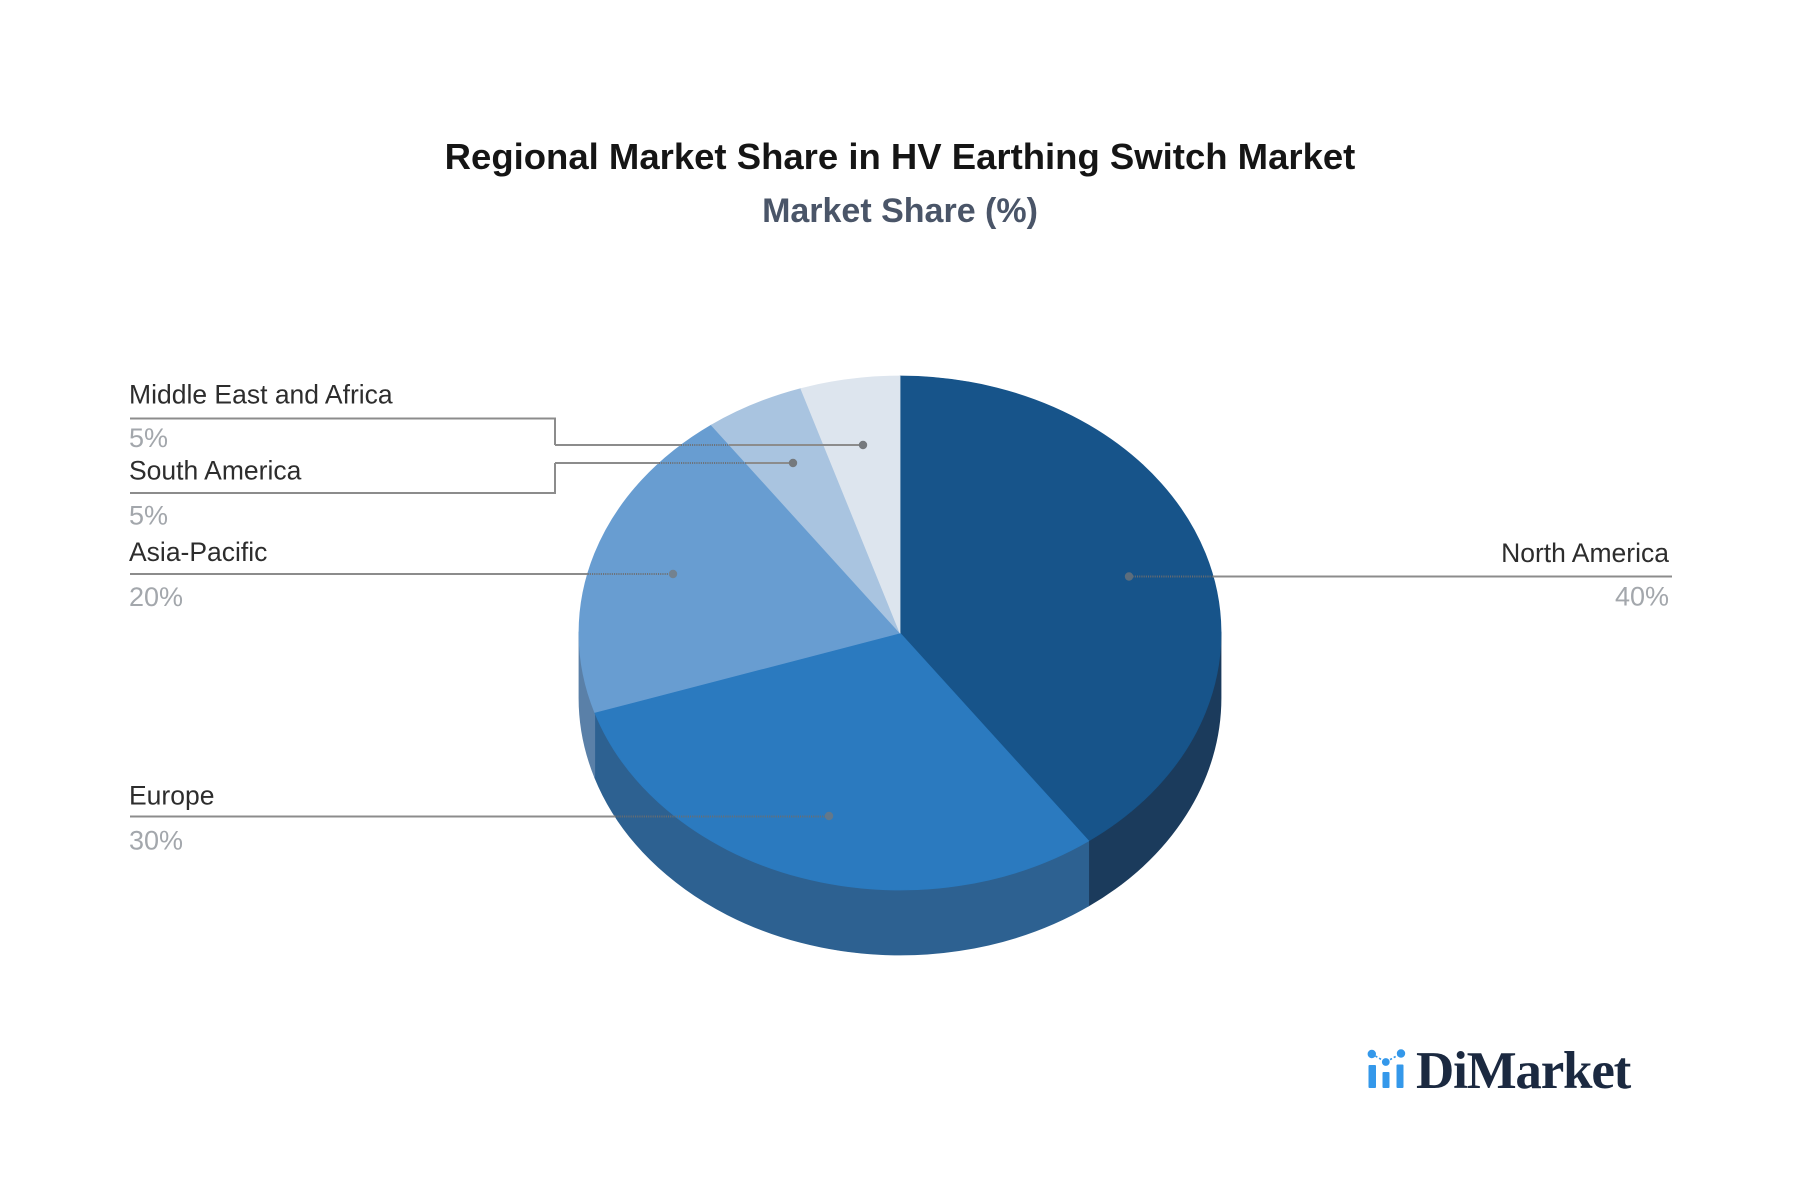 The height and width of the screenshot is (1201, 1800). What do you see at coordinates (1585, 553) in the screenshot?
I see `svg-text: North America` at bounding box center [1585, 553].